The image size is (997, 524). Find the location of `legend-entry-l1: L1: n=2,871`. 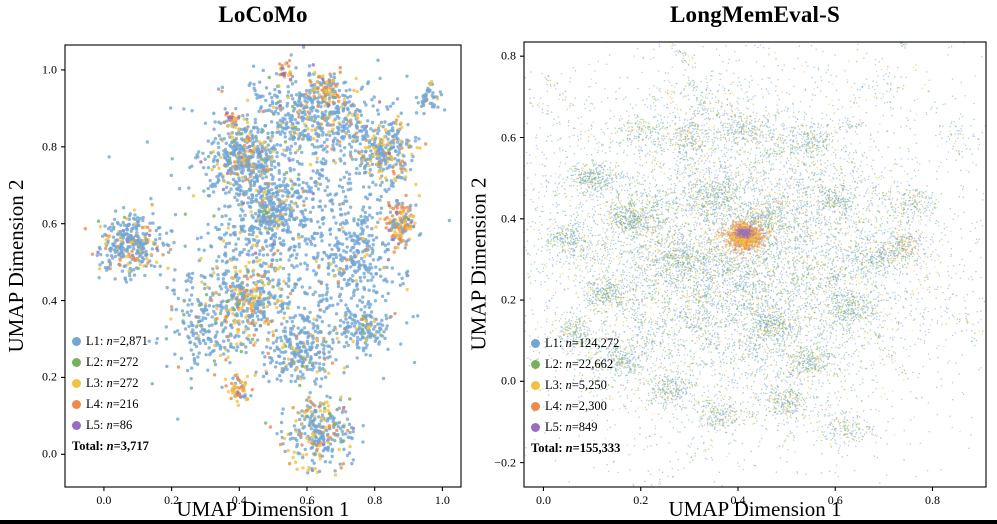

legend-entry-l1: L1: n=2,871 is located at coordinates (110, 341).